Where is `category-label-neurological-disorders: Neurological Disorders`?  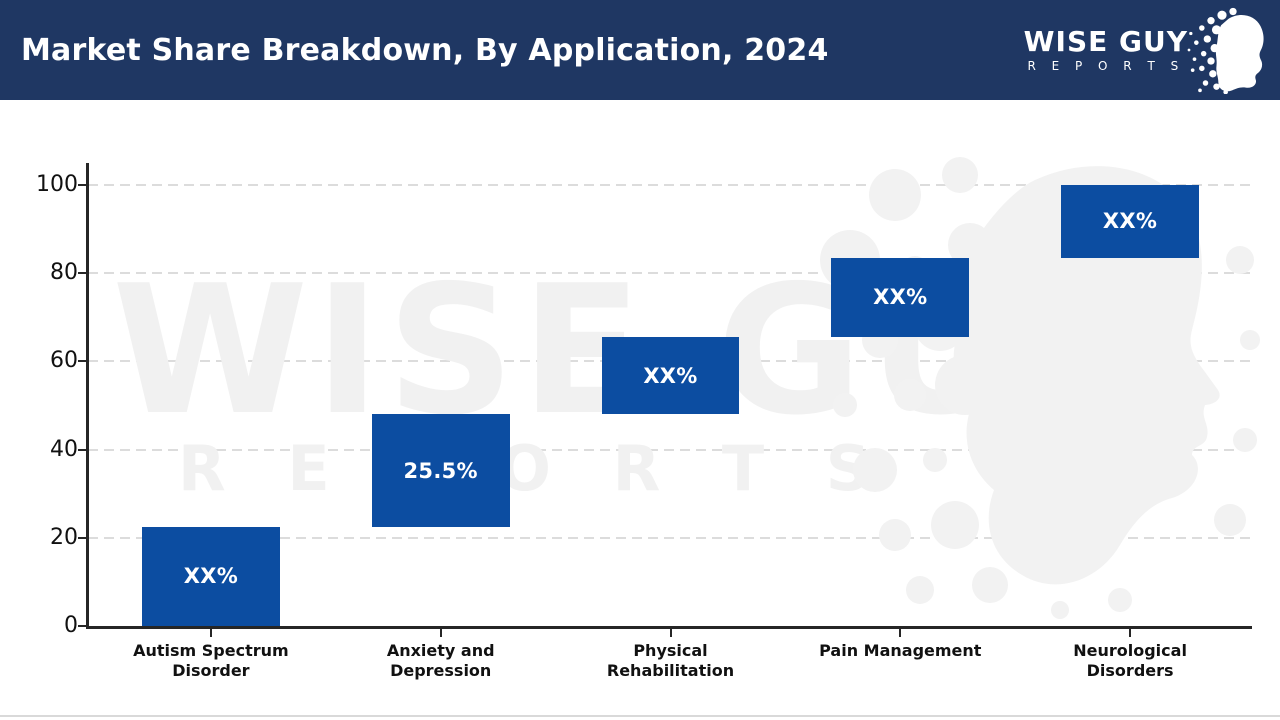
category-label-neurological-disorders: Neurological Disorders is located at coordinates (1130, 660).